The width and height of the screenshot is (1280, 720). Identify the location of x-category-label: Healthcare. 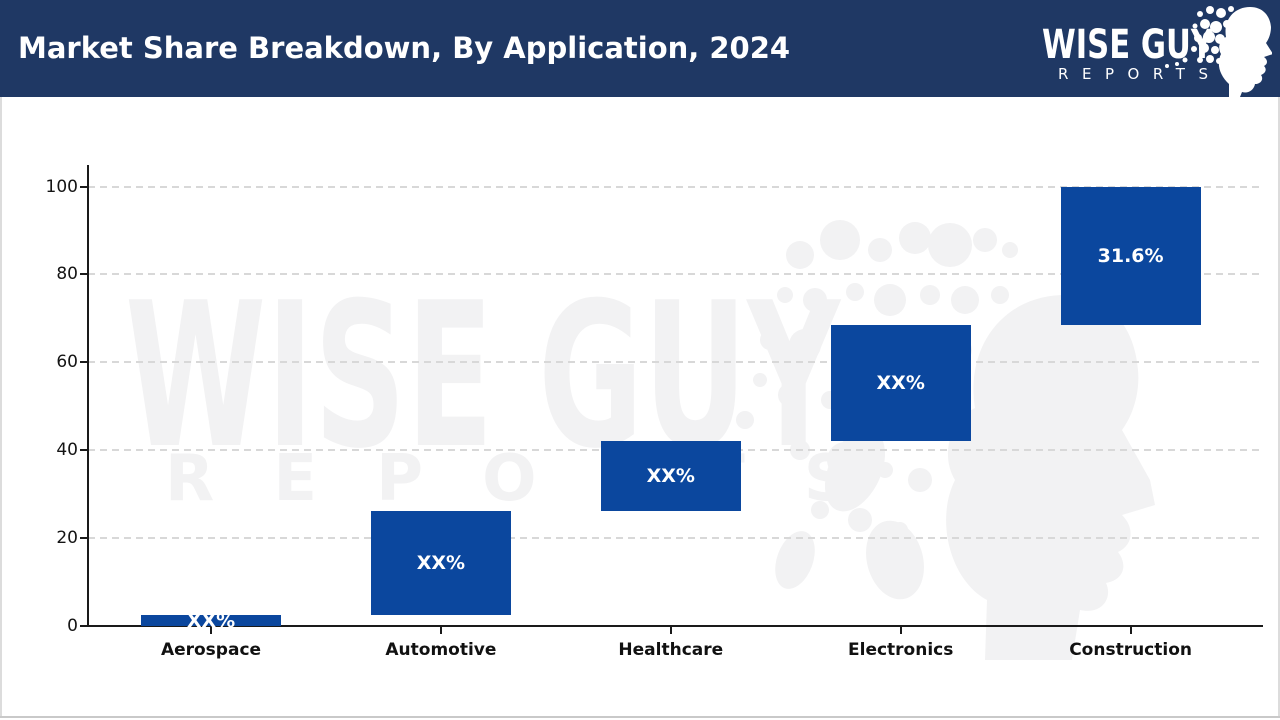
(671, 650).